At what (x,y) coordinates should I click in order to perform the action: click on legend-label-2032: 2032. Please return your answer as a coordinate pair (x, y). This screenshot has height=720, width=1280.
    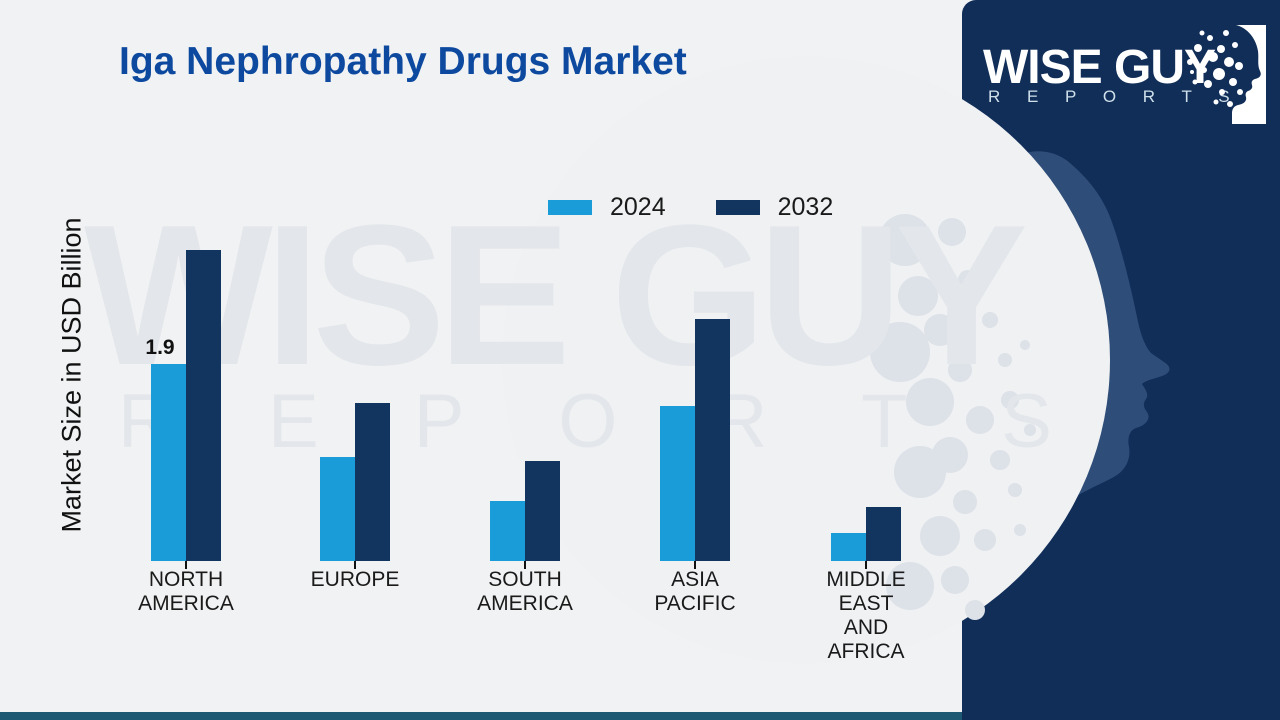
    Looking at the image, I should click on (805, 206).